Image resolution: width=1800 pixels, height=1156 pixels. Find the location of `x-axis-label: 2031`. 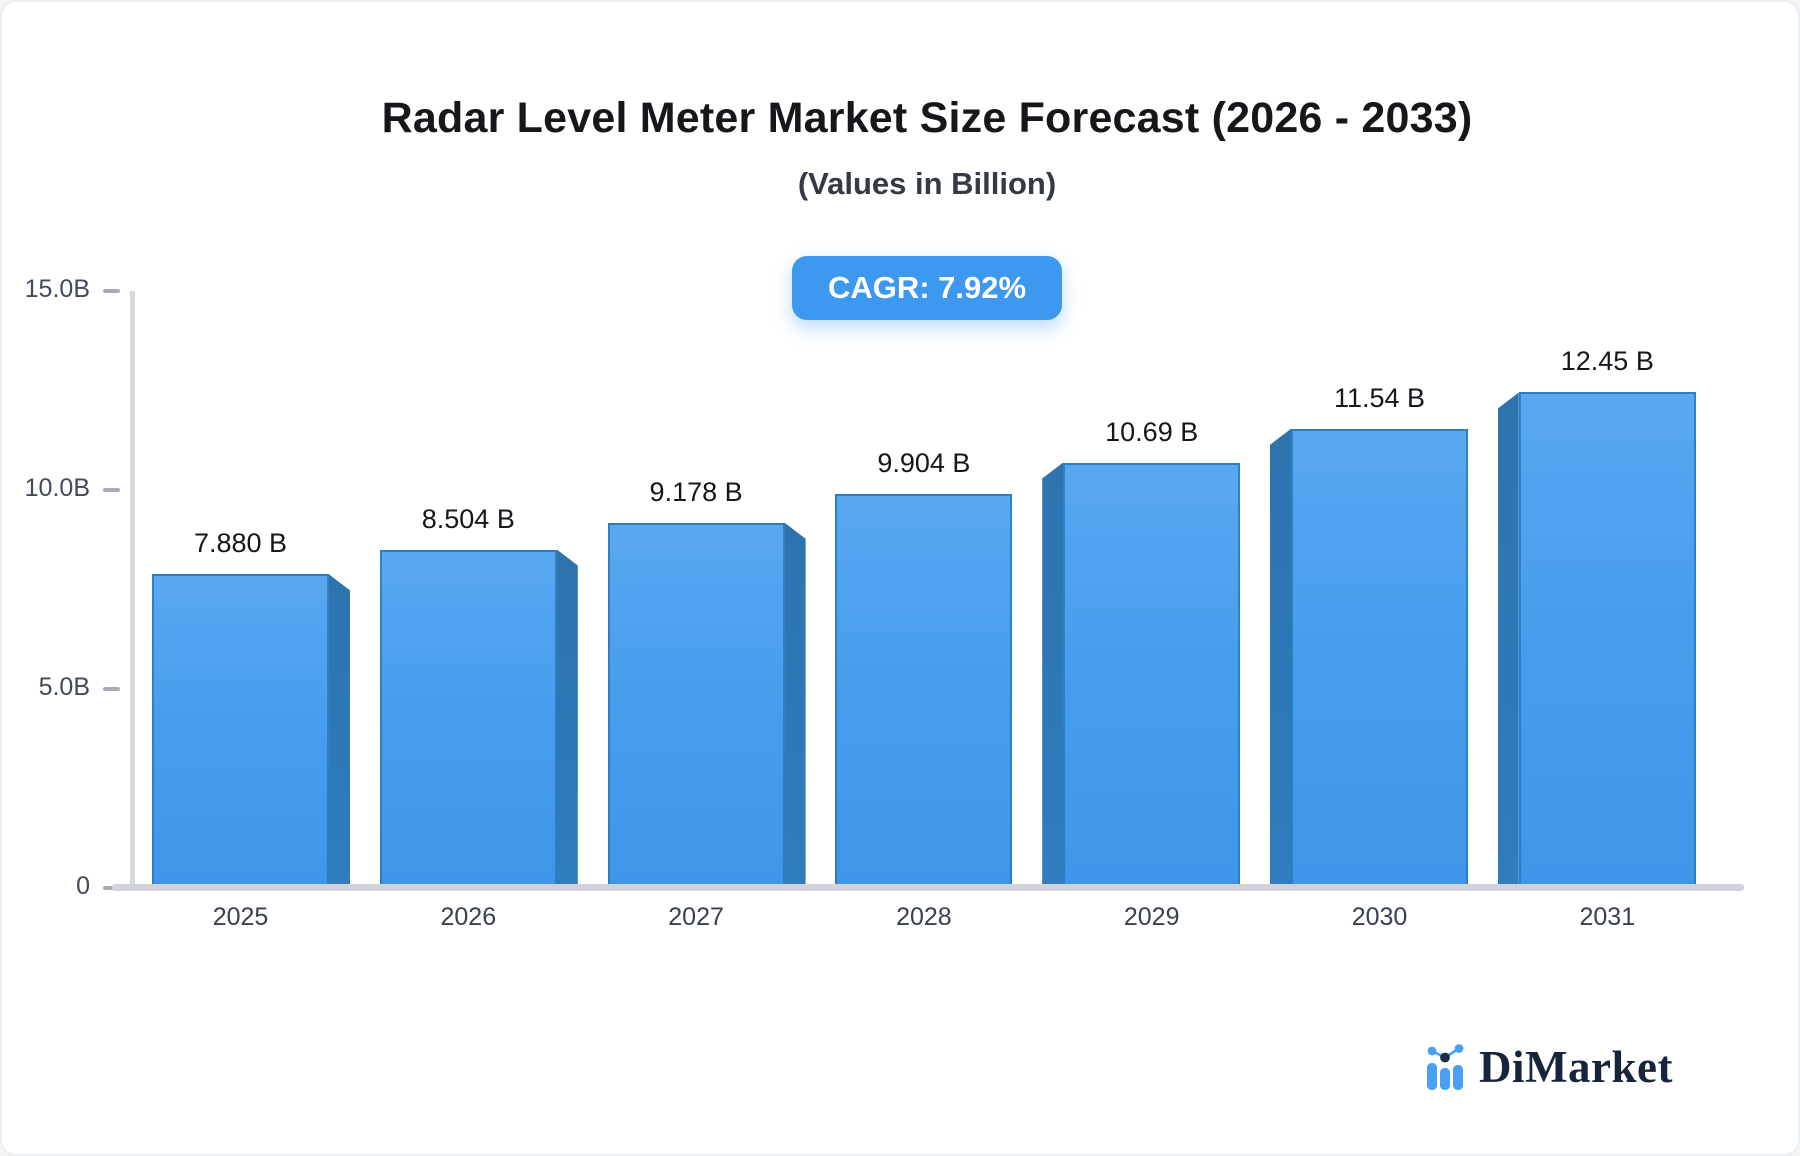

x-axis-label: 2031 is located at coordinates (1607, 917).